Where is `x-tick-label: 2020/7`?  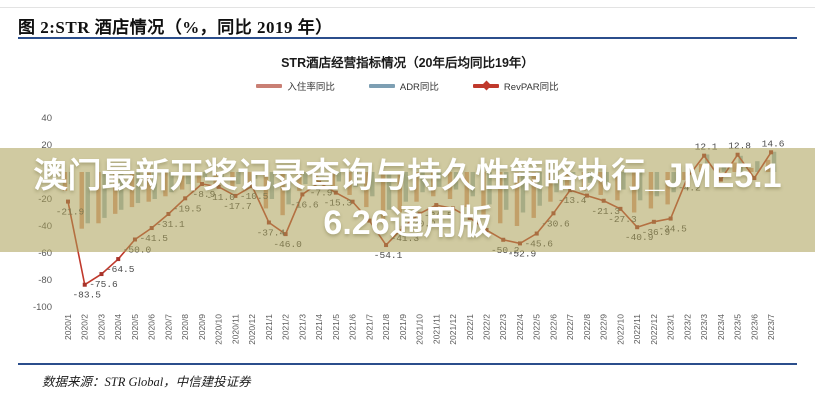
x-tick-label: 2020/7 is located at coordinates (168, 327).